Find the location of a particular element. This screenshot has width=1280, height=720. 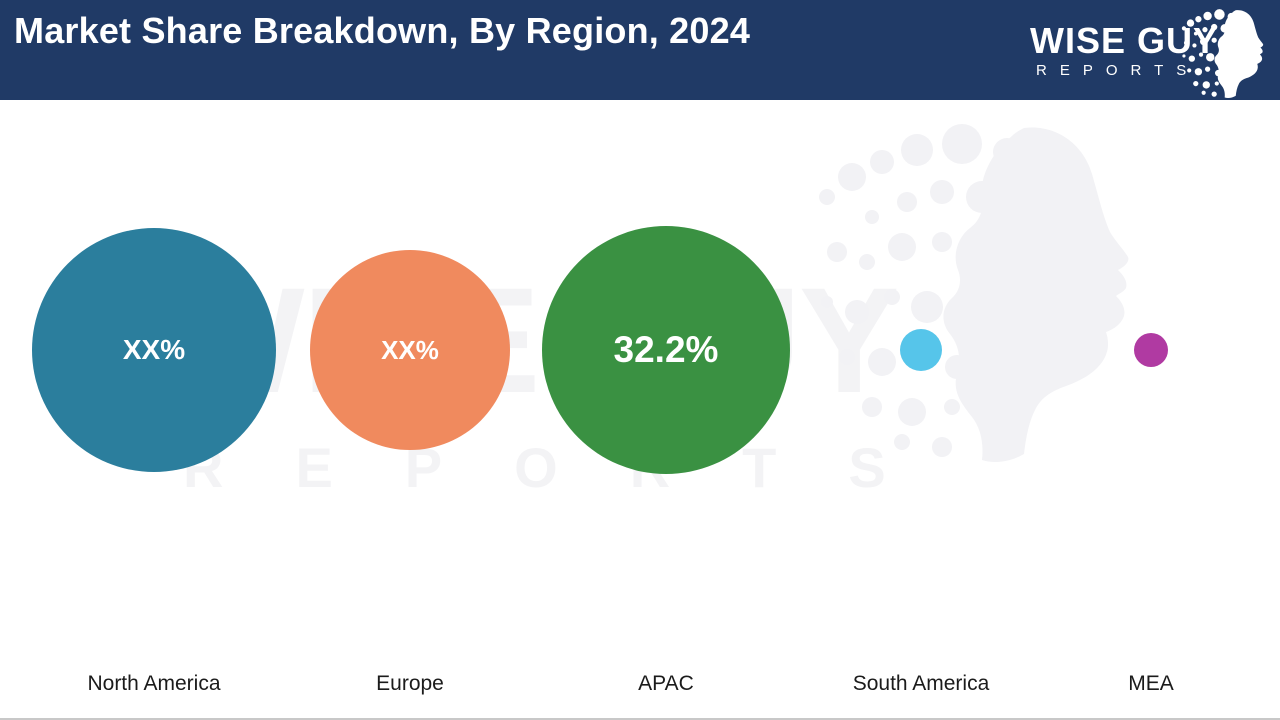

legend-label-apac: APAC is located at coordinates (666, 683).